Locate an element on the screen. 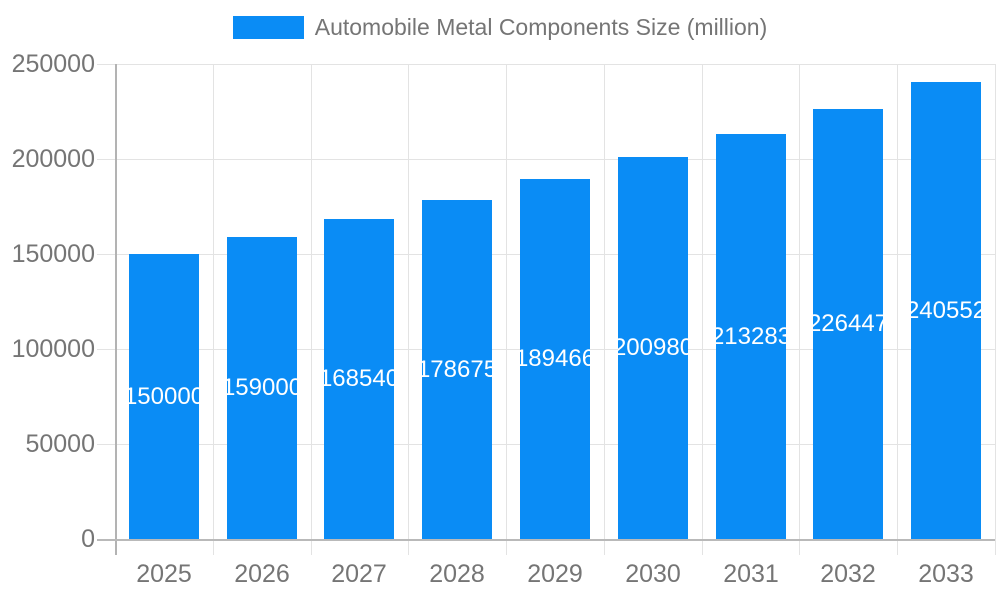 The height and width of the screenshot is (600, 1000). bar-value-label: 200980 is located at coordinates (653, 347).